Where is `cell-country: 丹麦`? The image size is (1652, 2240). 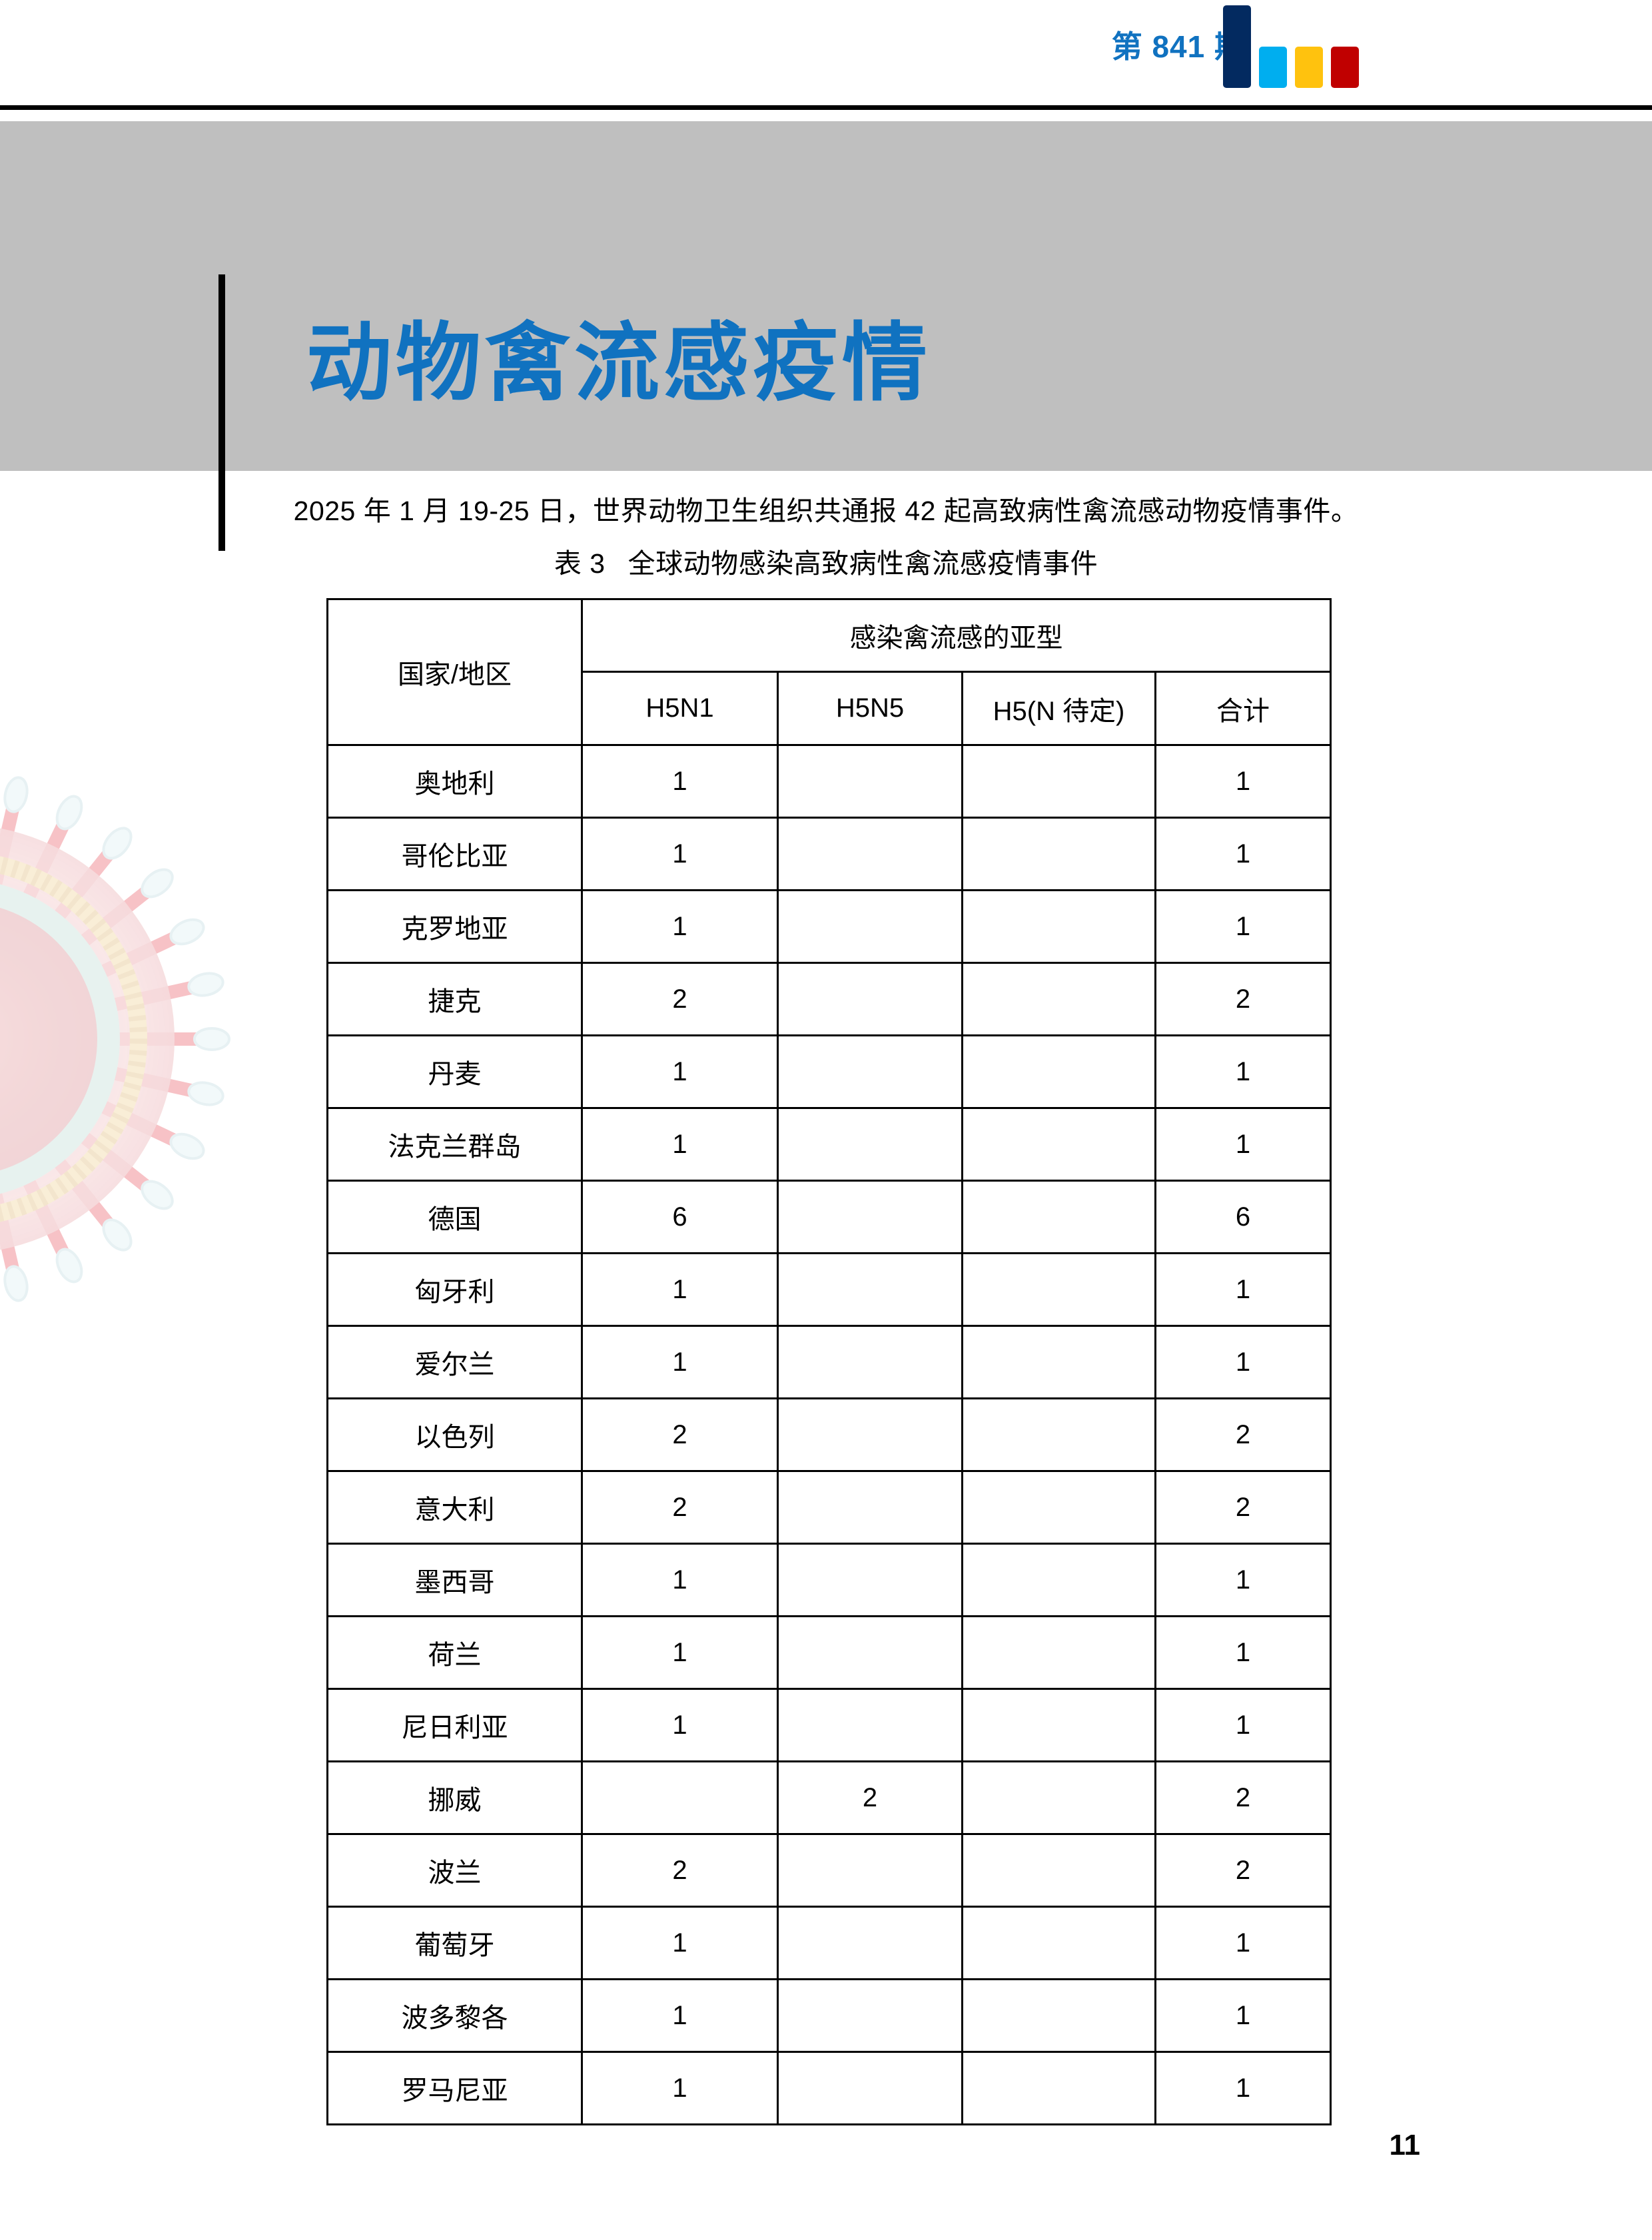
cell-country: 丹麦 is located at coordinates (454, 1071).